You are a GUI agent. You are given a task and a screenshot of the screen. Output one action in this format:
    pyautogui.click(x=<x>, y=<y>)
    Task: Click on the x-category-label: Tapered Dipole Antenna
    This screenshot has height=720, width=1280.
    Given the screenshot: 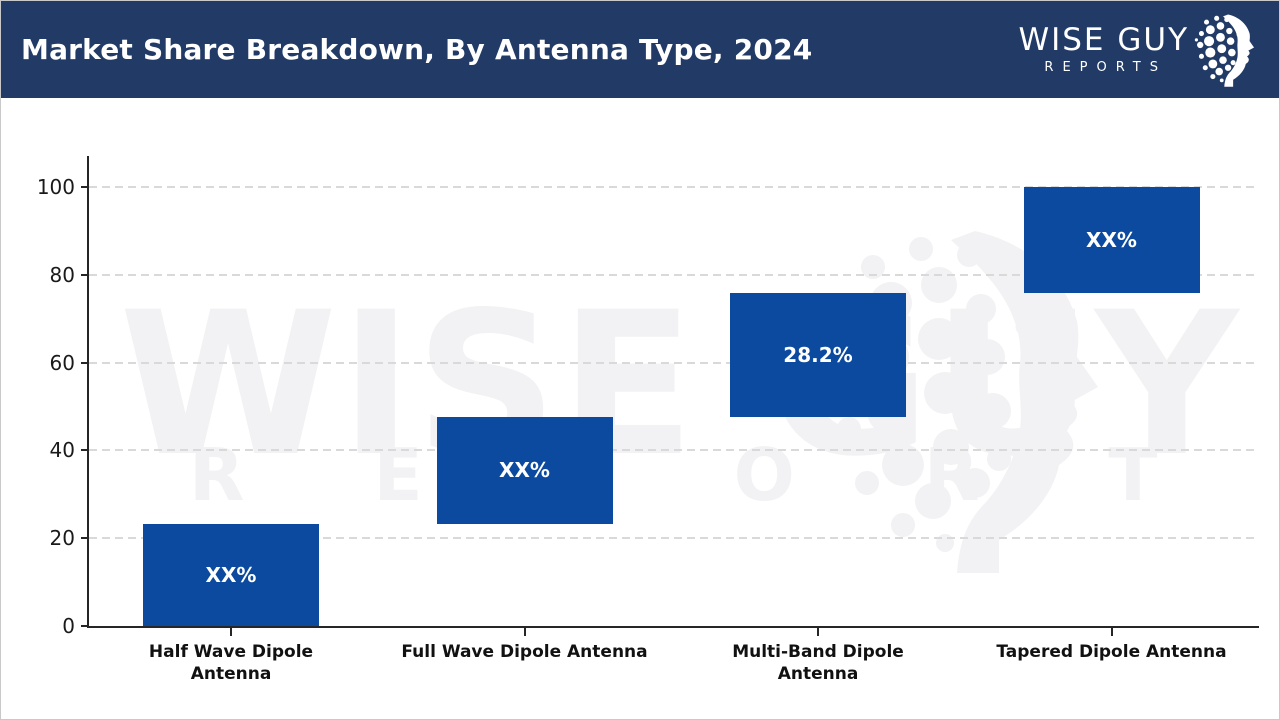 What is the action you would take?
    pyautogui.click(x=1111, y=652)
    